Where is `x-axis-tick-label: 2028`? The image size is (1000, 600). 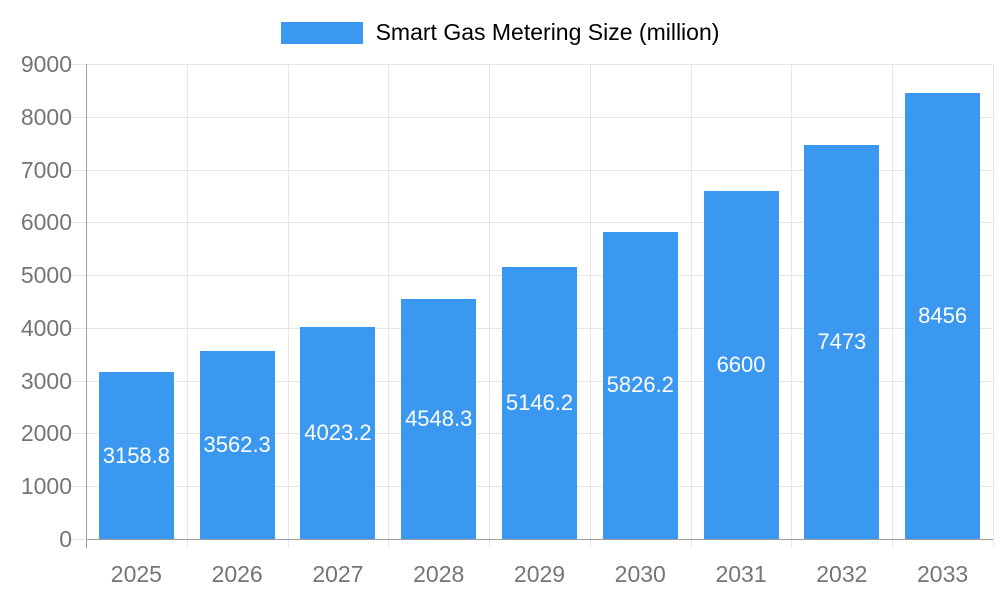 x-axis-tick-label: 2028 is located at coordinates (439, 574).